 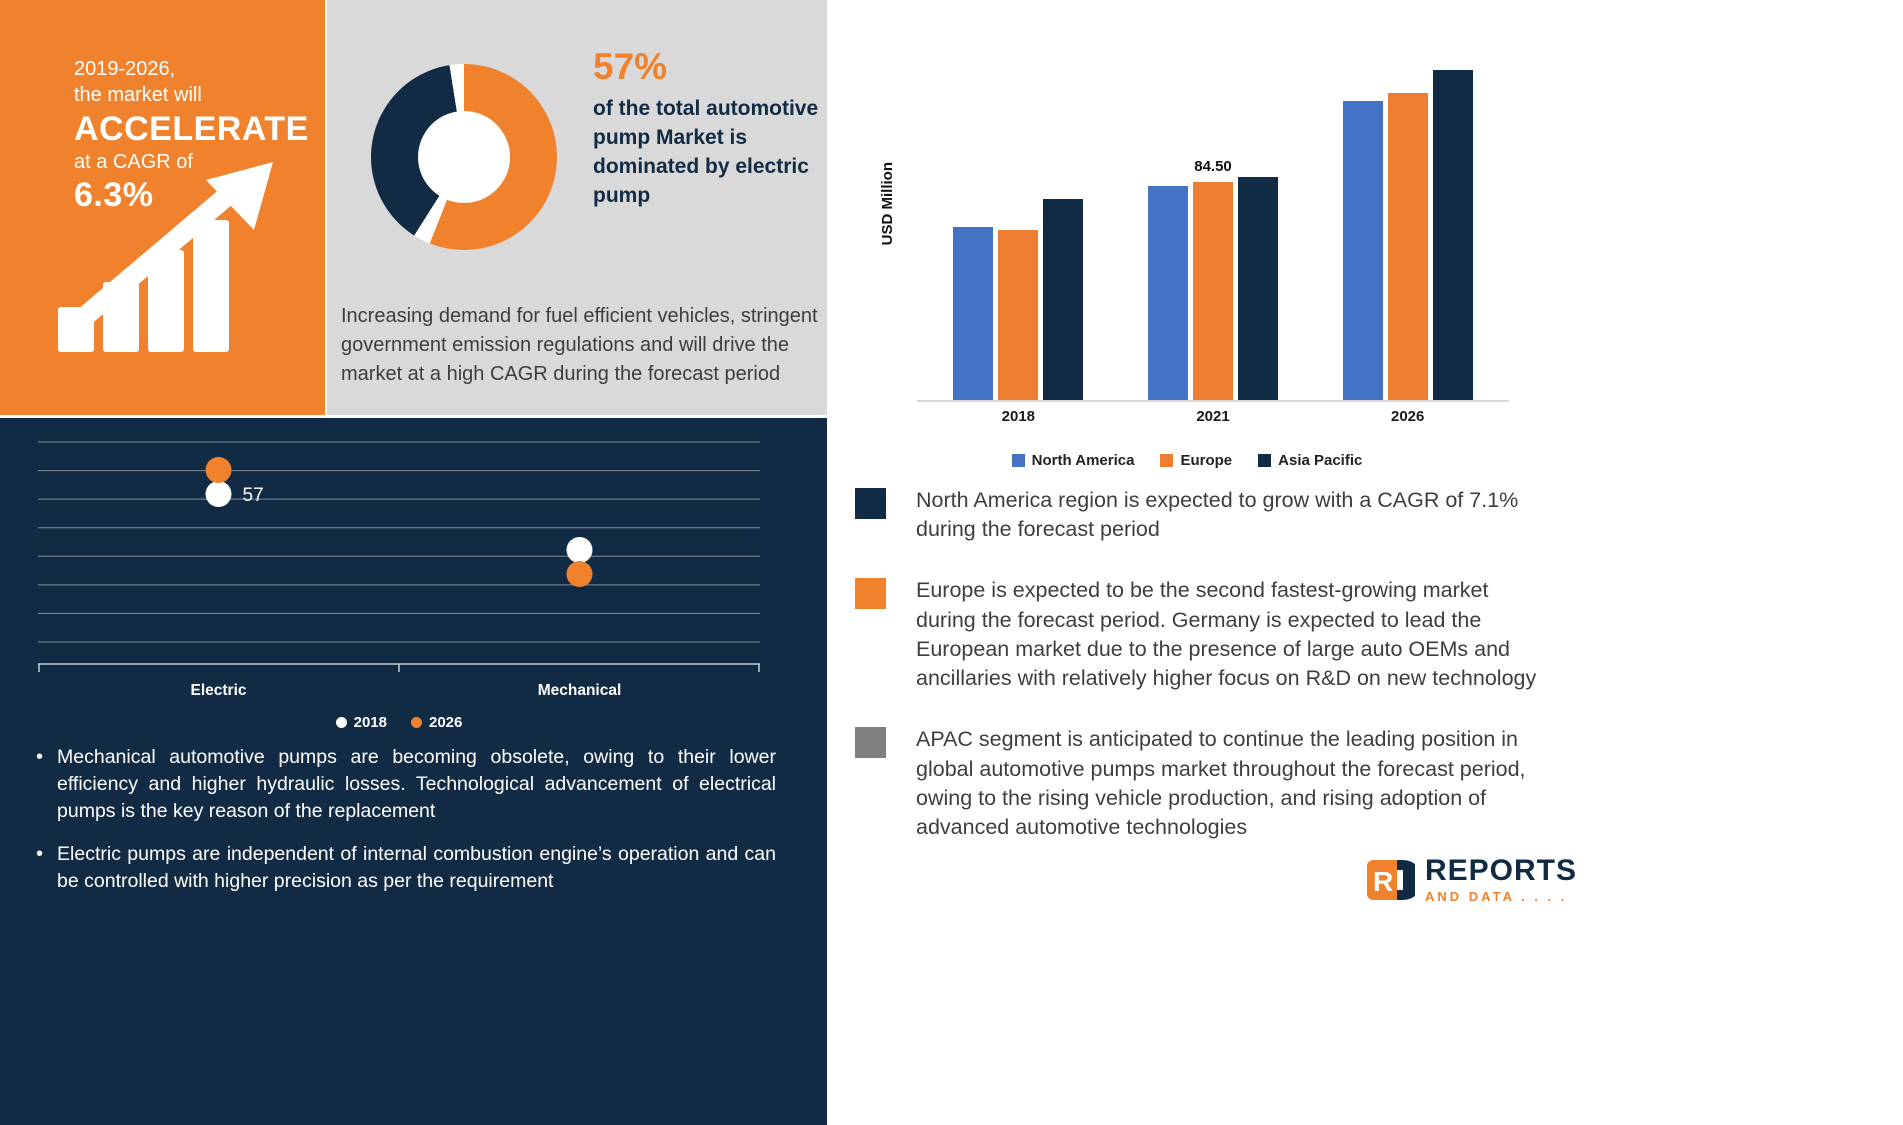 I want to click on legend-item-europe: Europe, so click(x=1196, y=460).